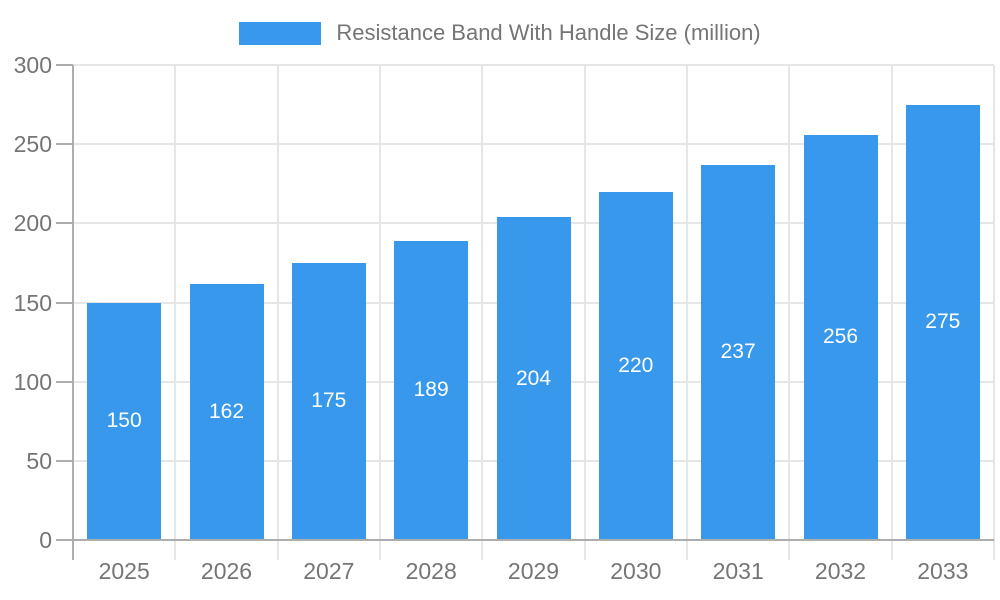 This screenshot has width=1000, height=600. I want to click on bar: 204, so click(533, 378).